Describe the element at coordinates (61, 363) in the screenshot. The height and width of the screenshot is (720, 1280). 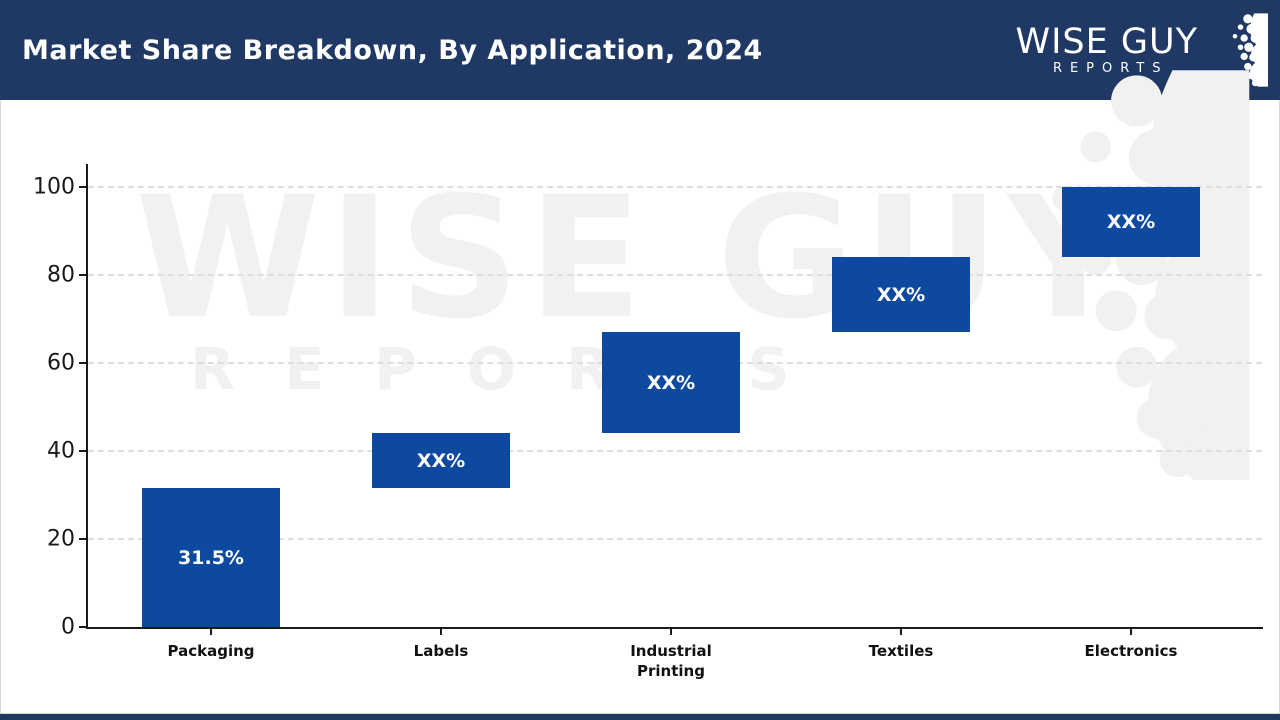
I see `y-tick-label: 60` at that location.